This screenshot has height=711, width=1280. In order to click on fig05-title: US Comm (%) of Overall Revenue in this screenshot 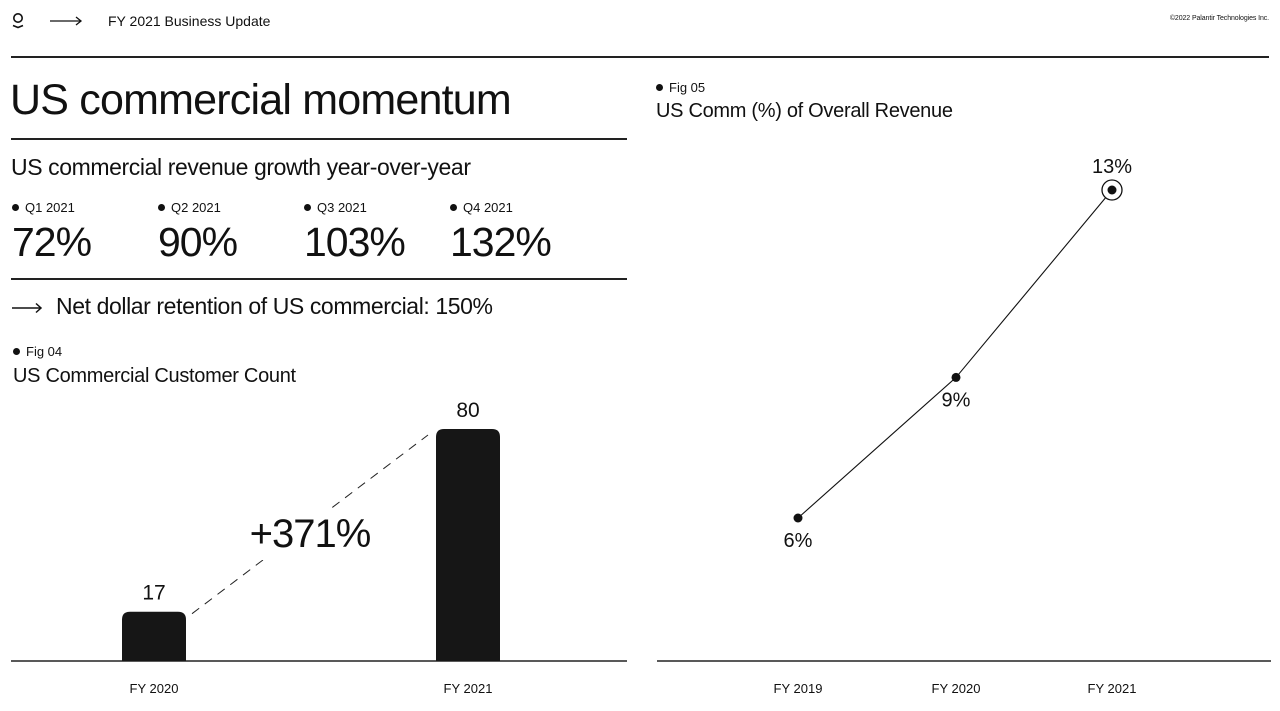, I will do `click(804, 111)`.